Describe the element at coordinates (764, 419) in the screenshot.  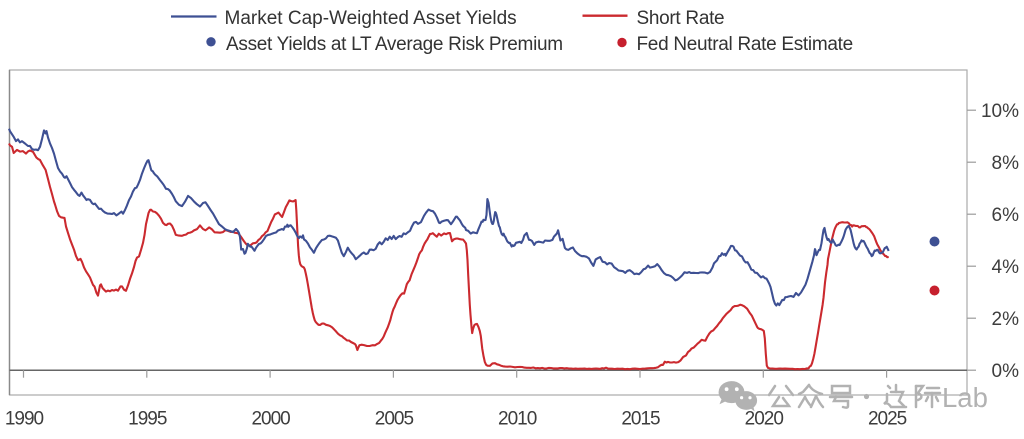
I see `svg-text: 2020` at that location.